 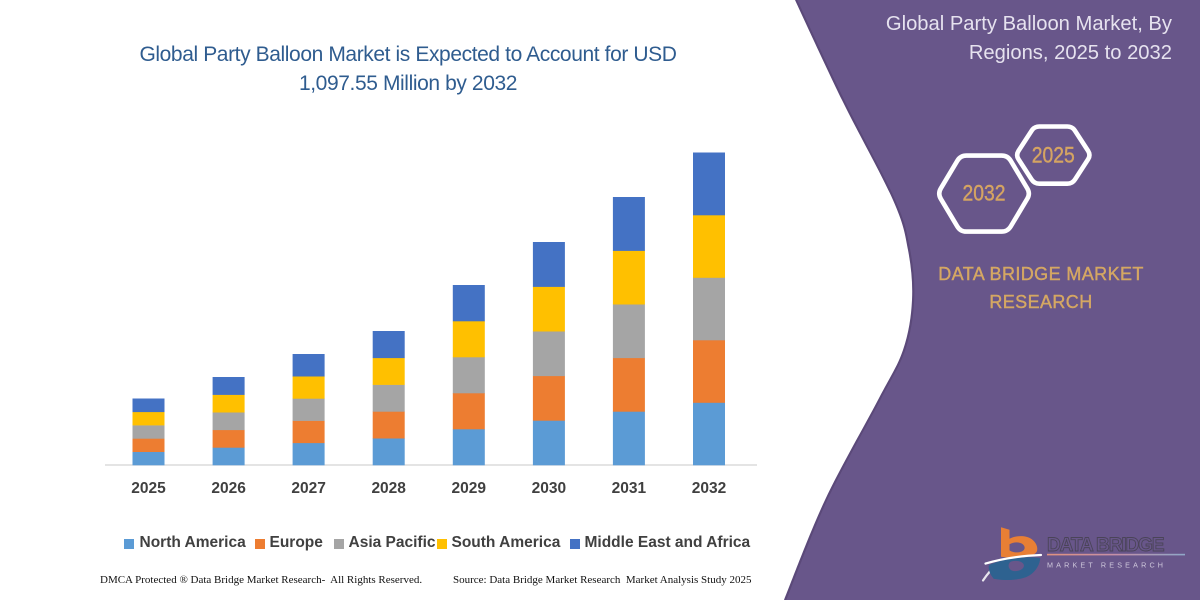 I want to click on svg-text: DATA BRIDGE, so click(x=1106, y=545).